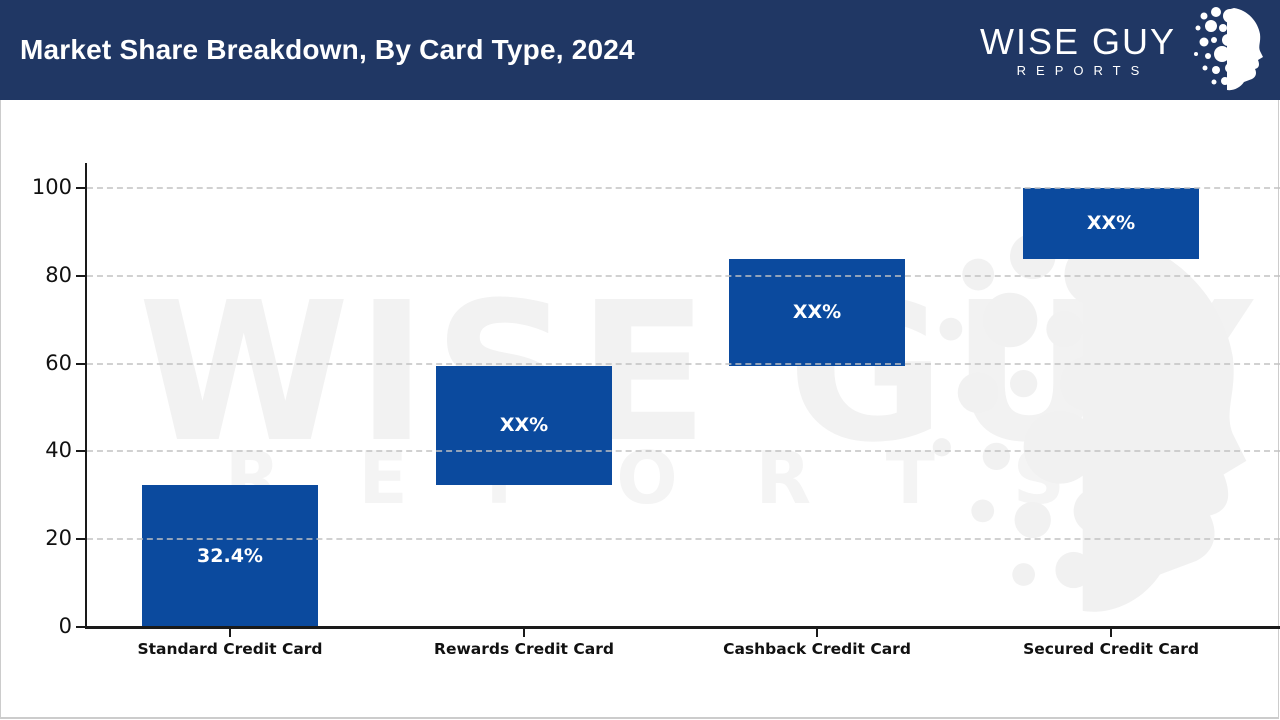 The image size is (1280, 720). What do you see at coordinates (58, 274) in the screenshot?
I see `y-tick-label: 80` at bounding box center [58, 274].